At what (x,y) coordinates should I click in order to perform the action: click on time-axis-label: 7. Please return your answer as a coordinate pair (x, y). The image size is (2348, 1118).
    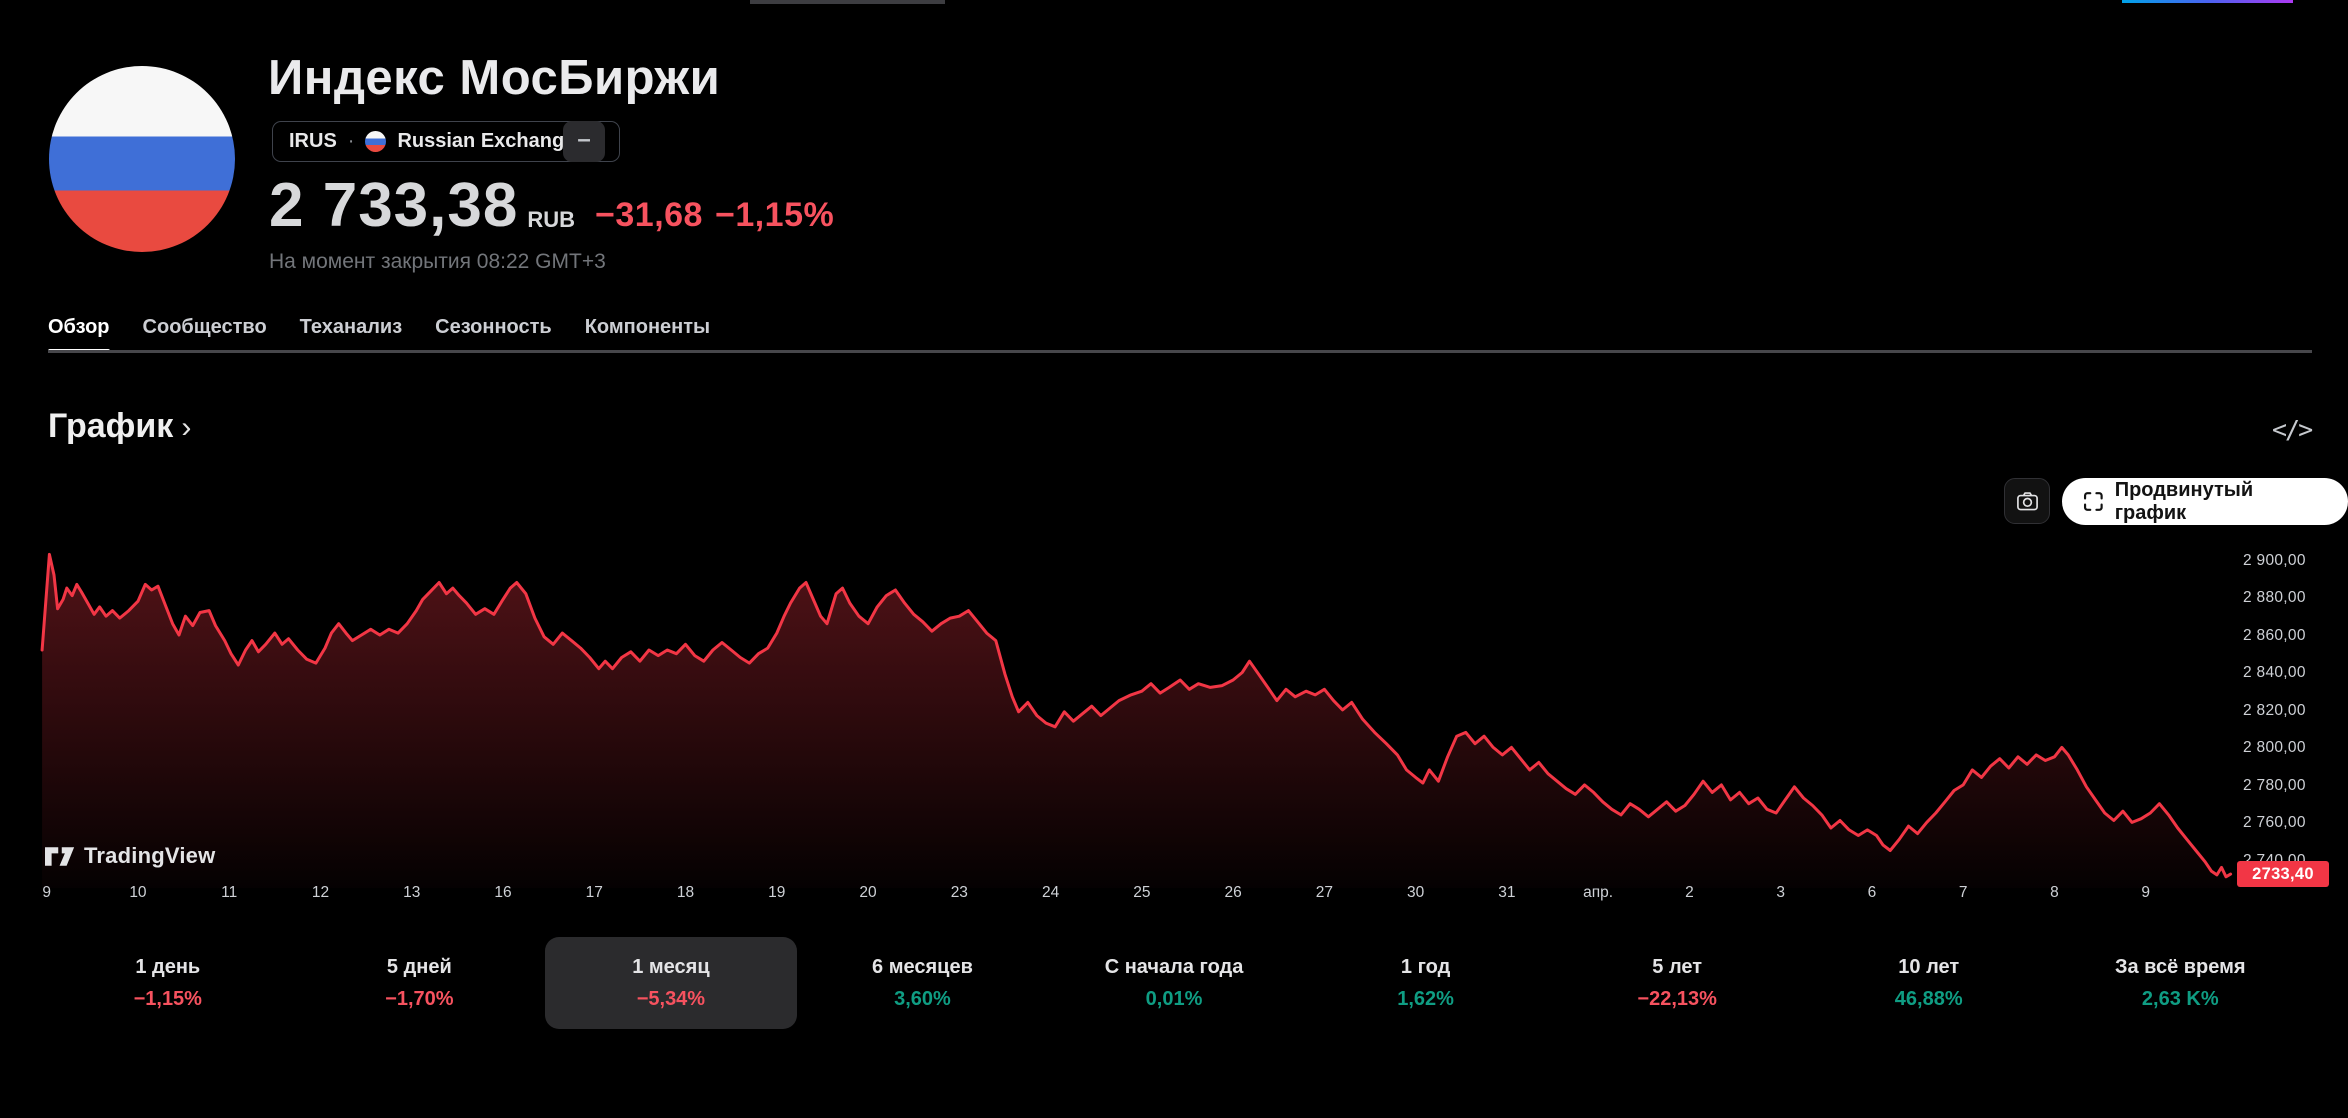
    Looking at the image, I should click on (1963, 892).